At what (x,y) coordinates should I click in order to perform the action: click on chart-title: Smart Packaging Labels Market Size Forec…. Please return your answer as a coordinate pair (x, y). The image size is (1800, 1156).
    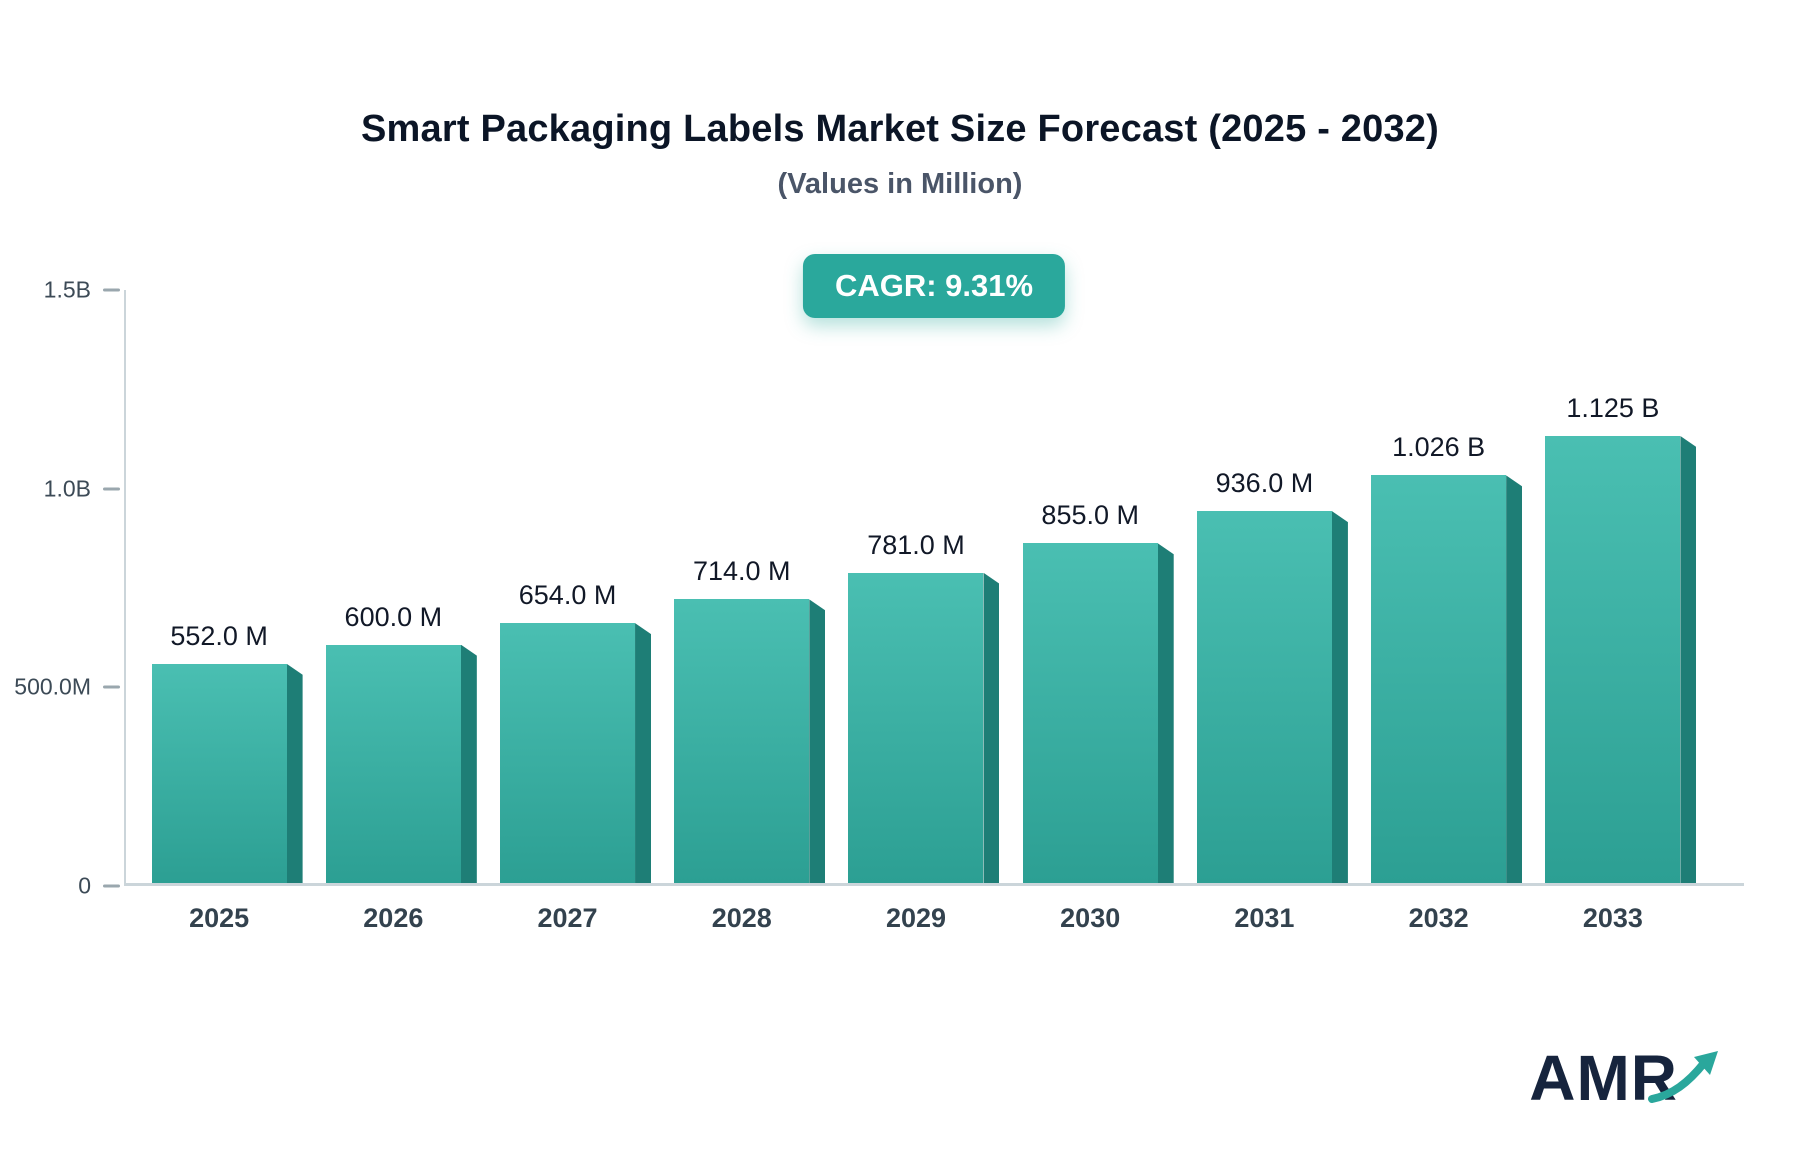
    Looking at the image, I should click on (900, 129).